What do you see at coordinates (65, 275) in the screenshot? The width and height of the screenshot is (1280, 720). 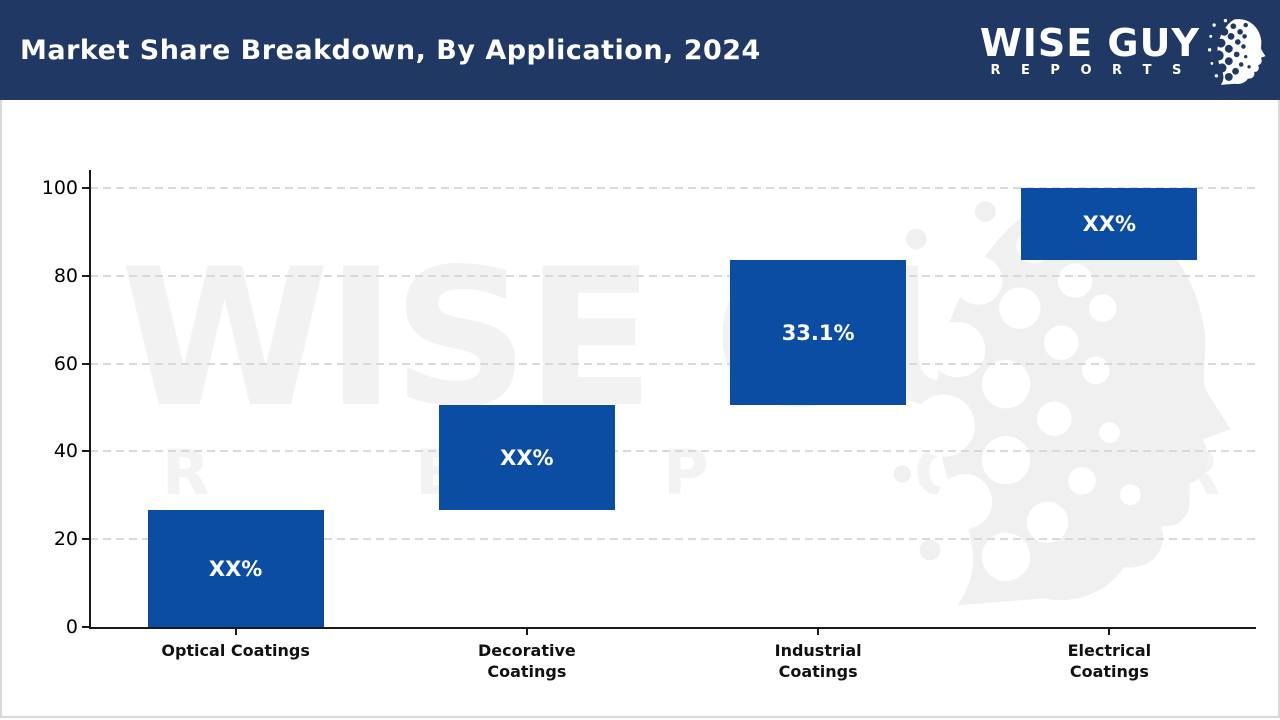 I see `y-tick-label: 80` at bounding box center [65, 275].